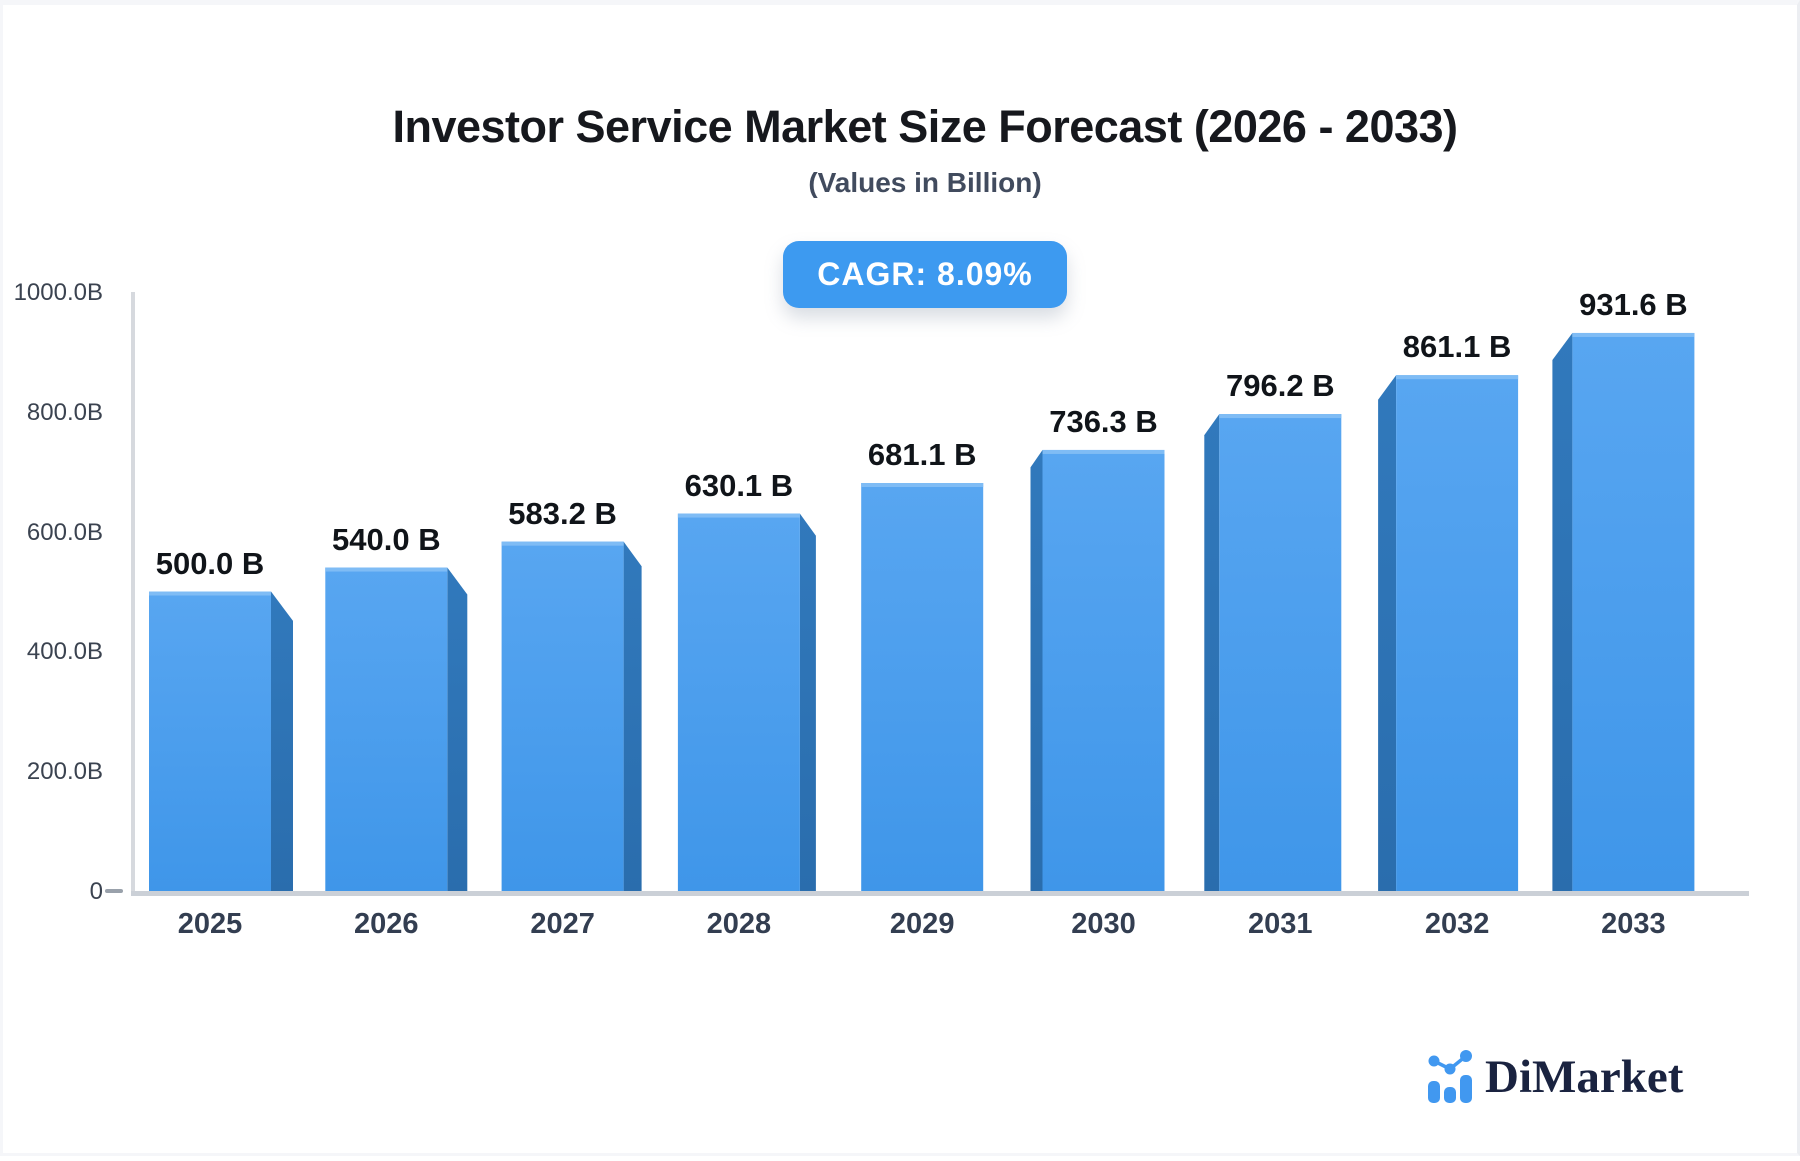 This screenshot has height=1161, width=1800. I want to click on bar-2027, so click(571, 716).